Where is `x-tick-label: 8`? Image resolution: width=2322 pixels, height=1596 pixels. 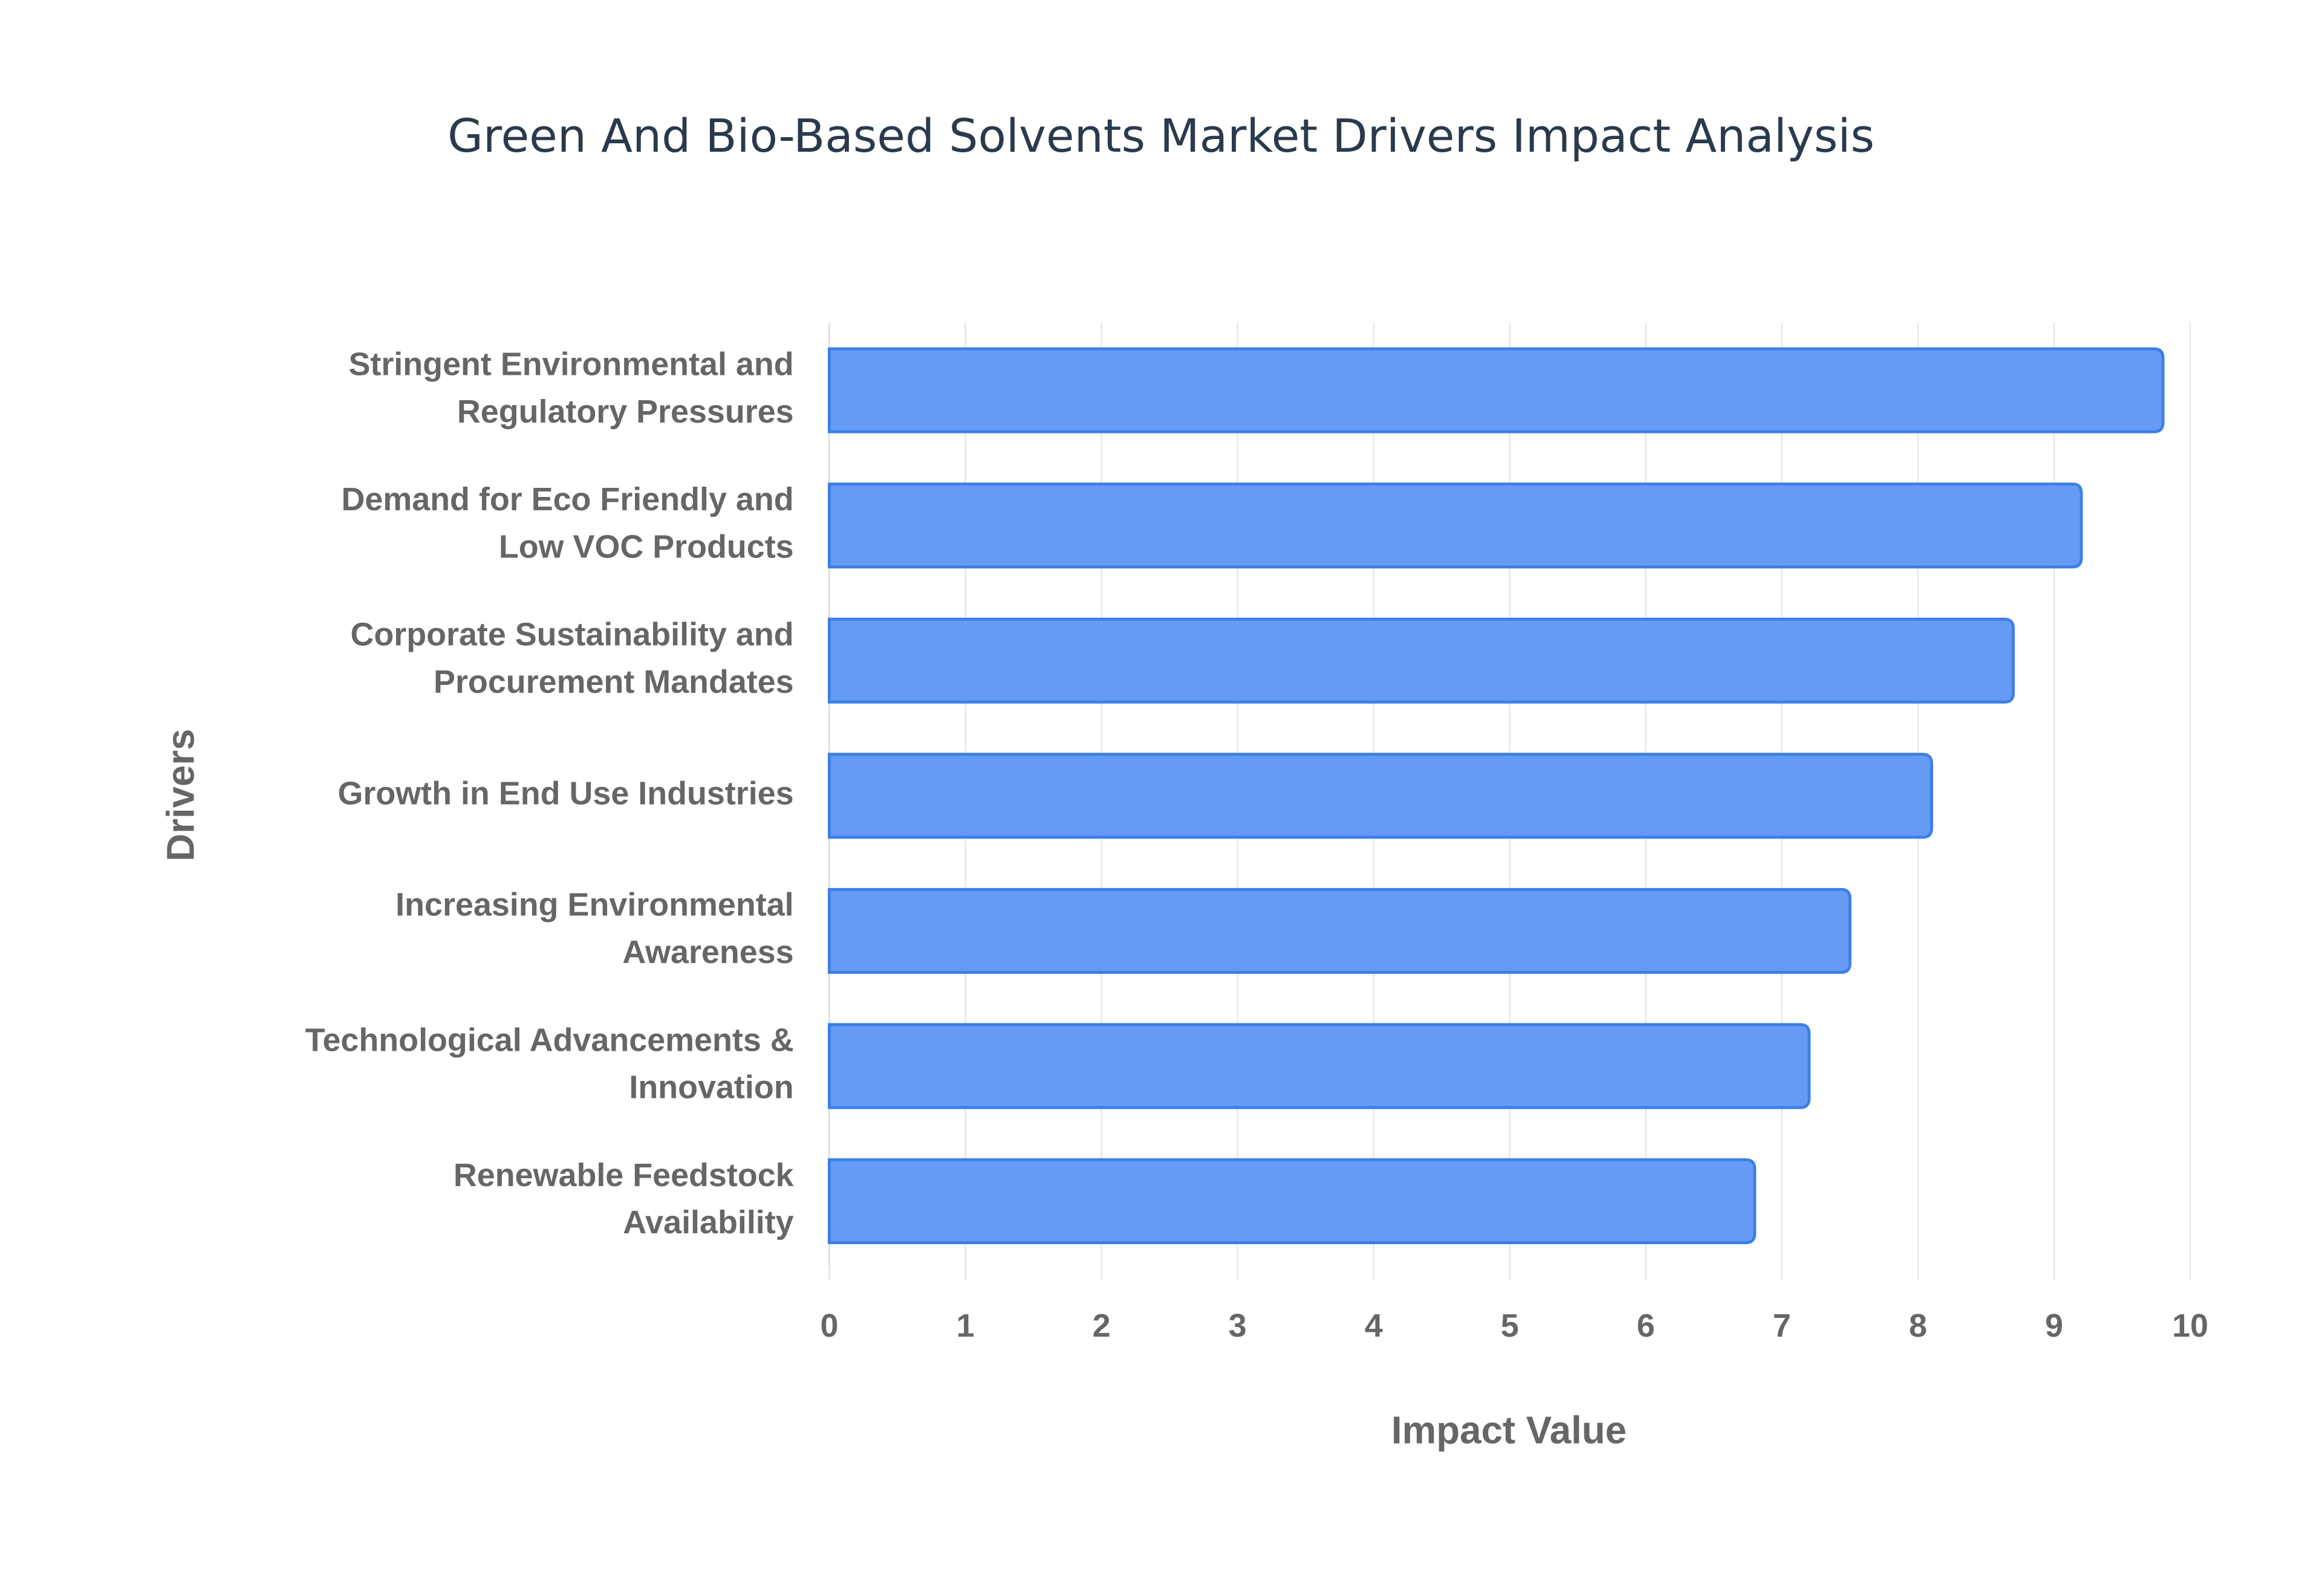
x-tick-label: 8 is located at coordinates (1918, 1326).